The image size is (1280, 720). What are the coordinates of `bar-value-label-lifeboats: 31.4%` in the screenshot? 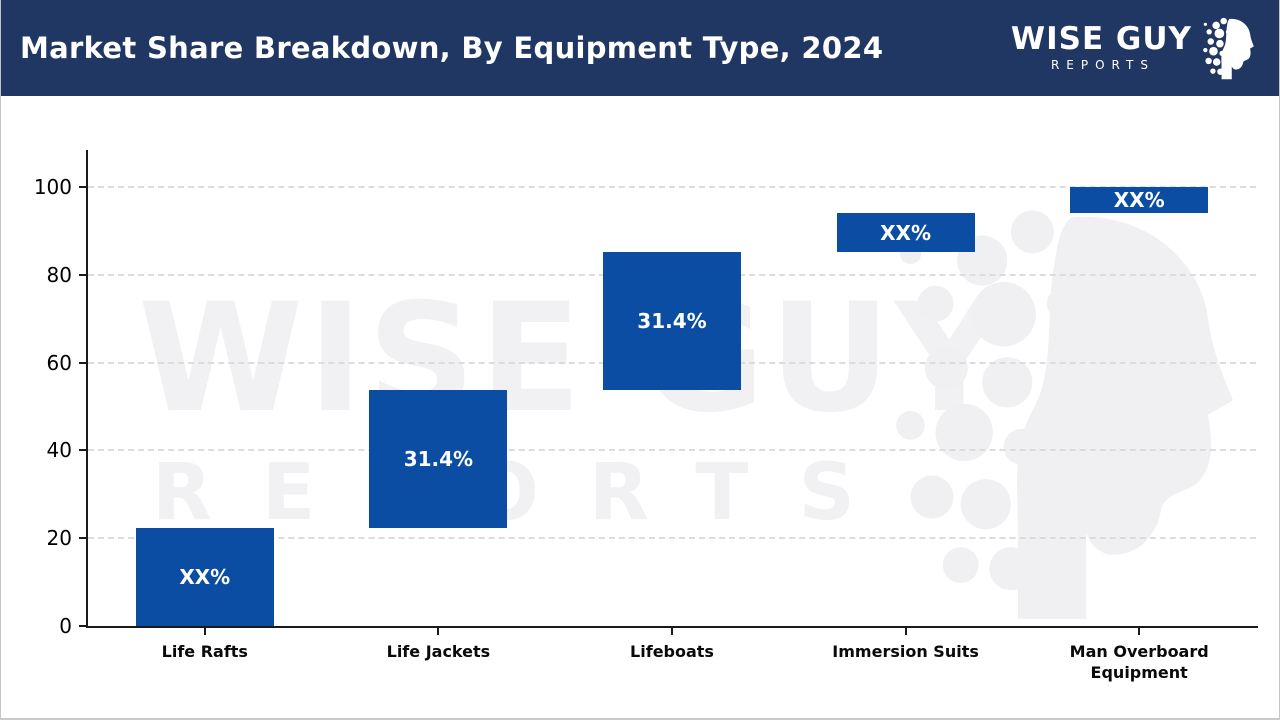 It's located at (672, 321).